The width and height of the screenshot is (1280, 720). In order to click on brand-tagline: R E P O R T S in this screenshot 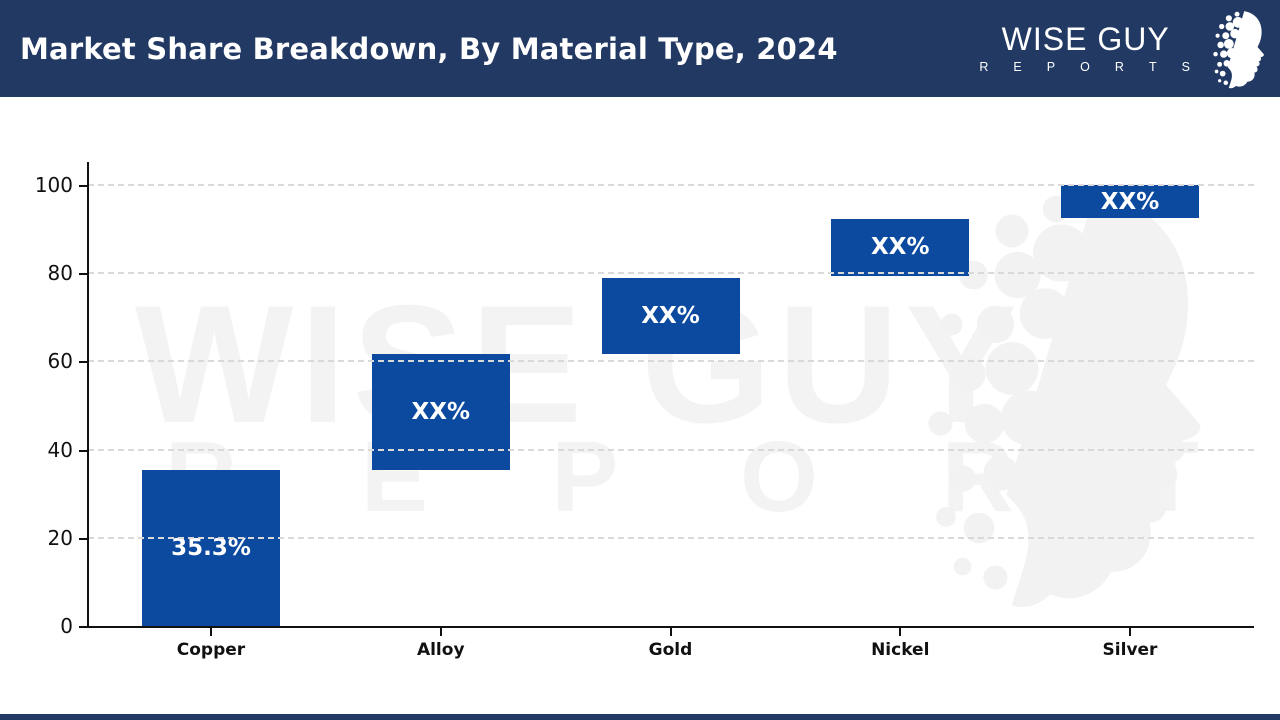, I will do `click(1090, 67)`.